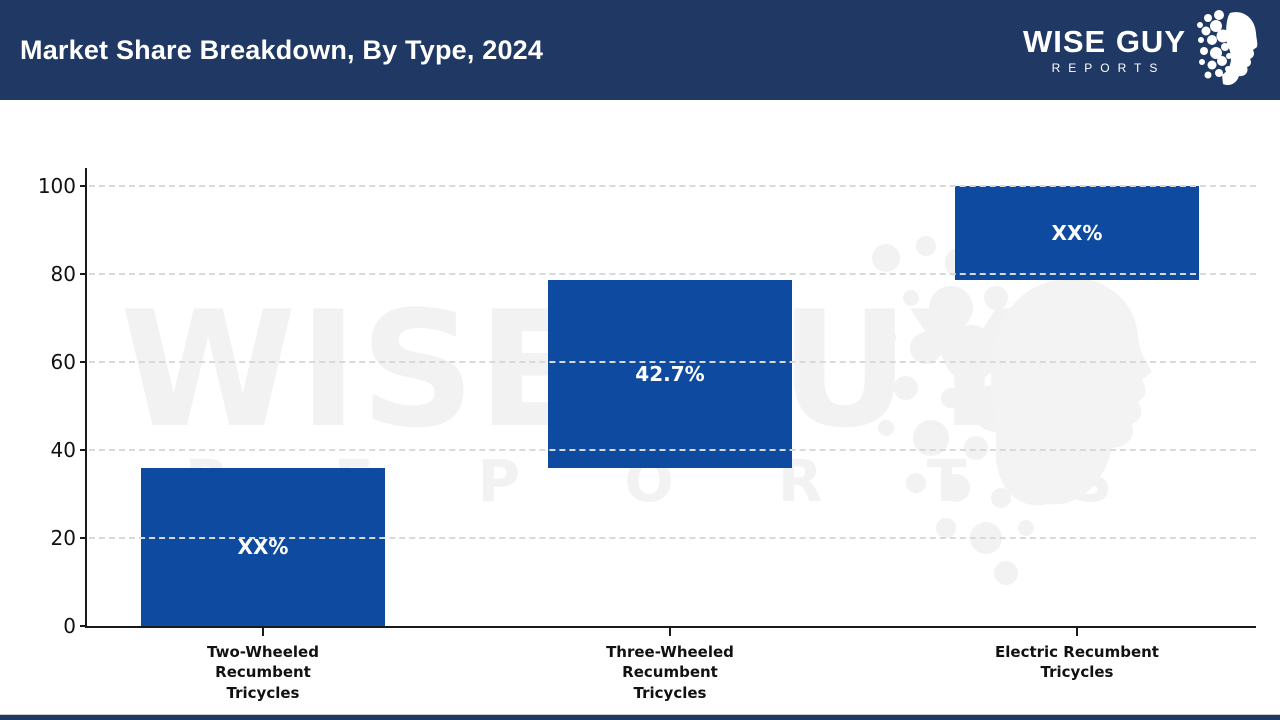 This screenshot has width=1280, height=720. I want to click on logo-subtext: REPORTS, so click(1108, 67).